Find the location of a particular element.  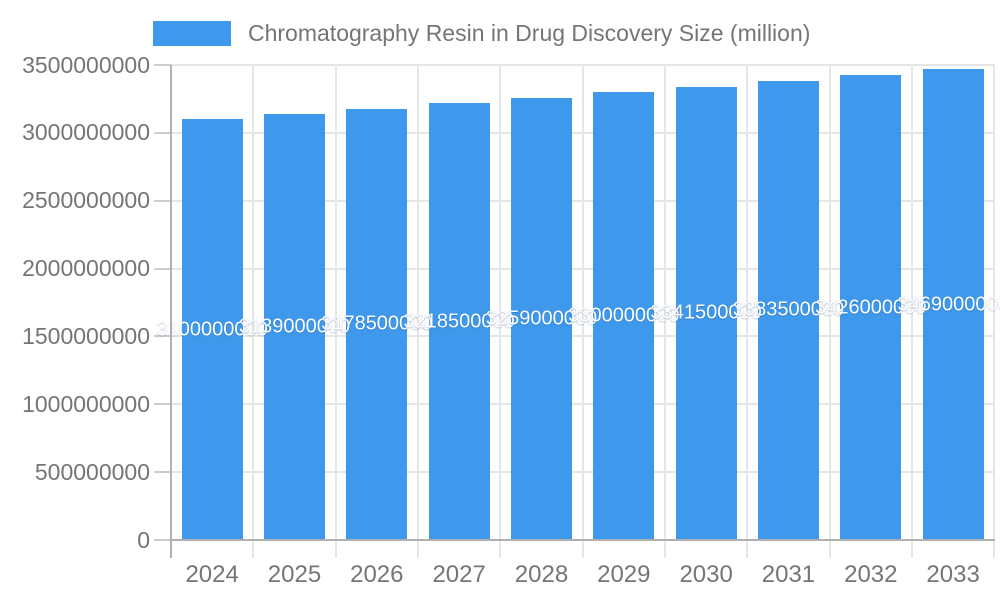

x-axis-label-2024: 2024 is located at coordinates (212, 574).